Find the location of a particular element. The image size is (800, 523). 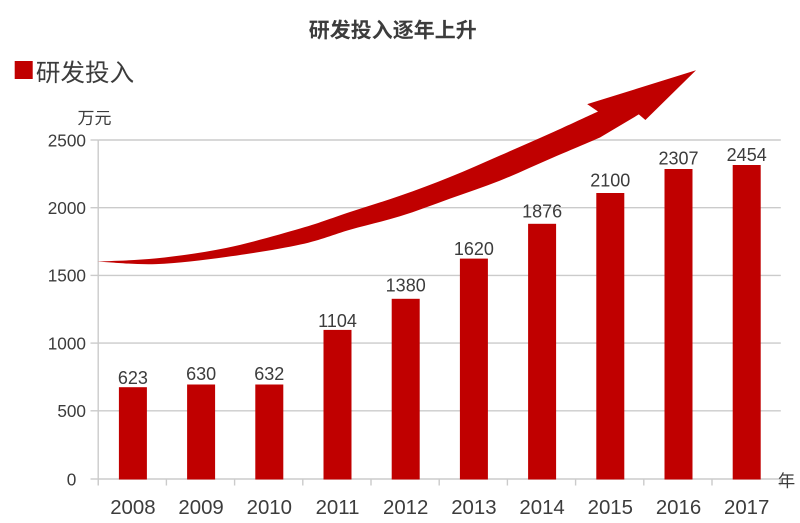

svg-text: 1000 is located at coordinates (67, 343).